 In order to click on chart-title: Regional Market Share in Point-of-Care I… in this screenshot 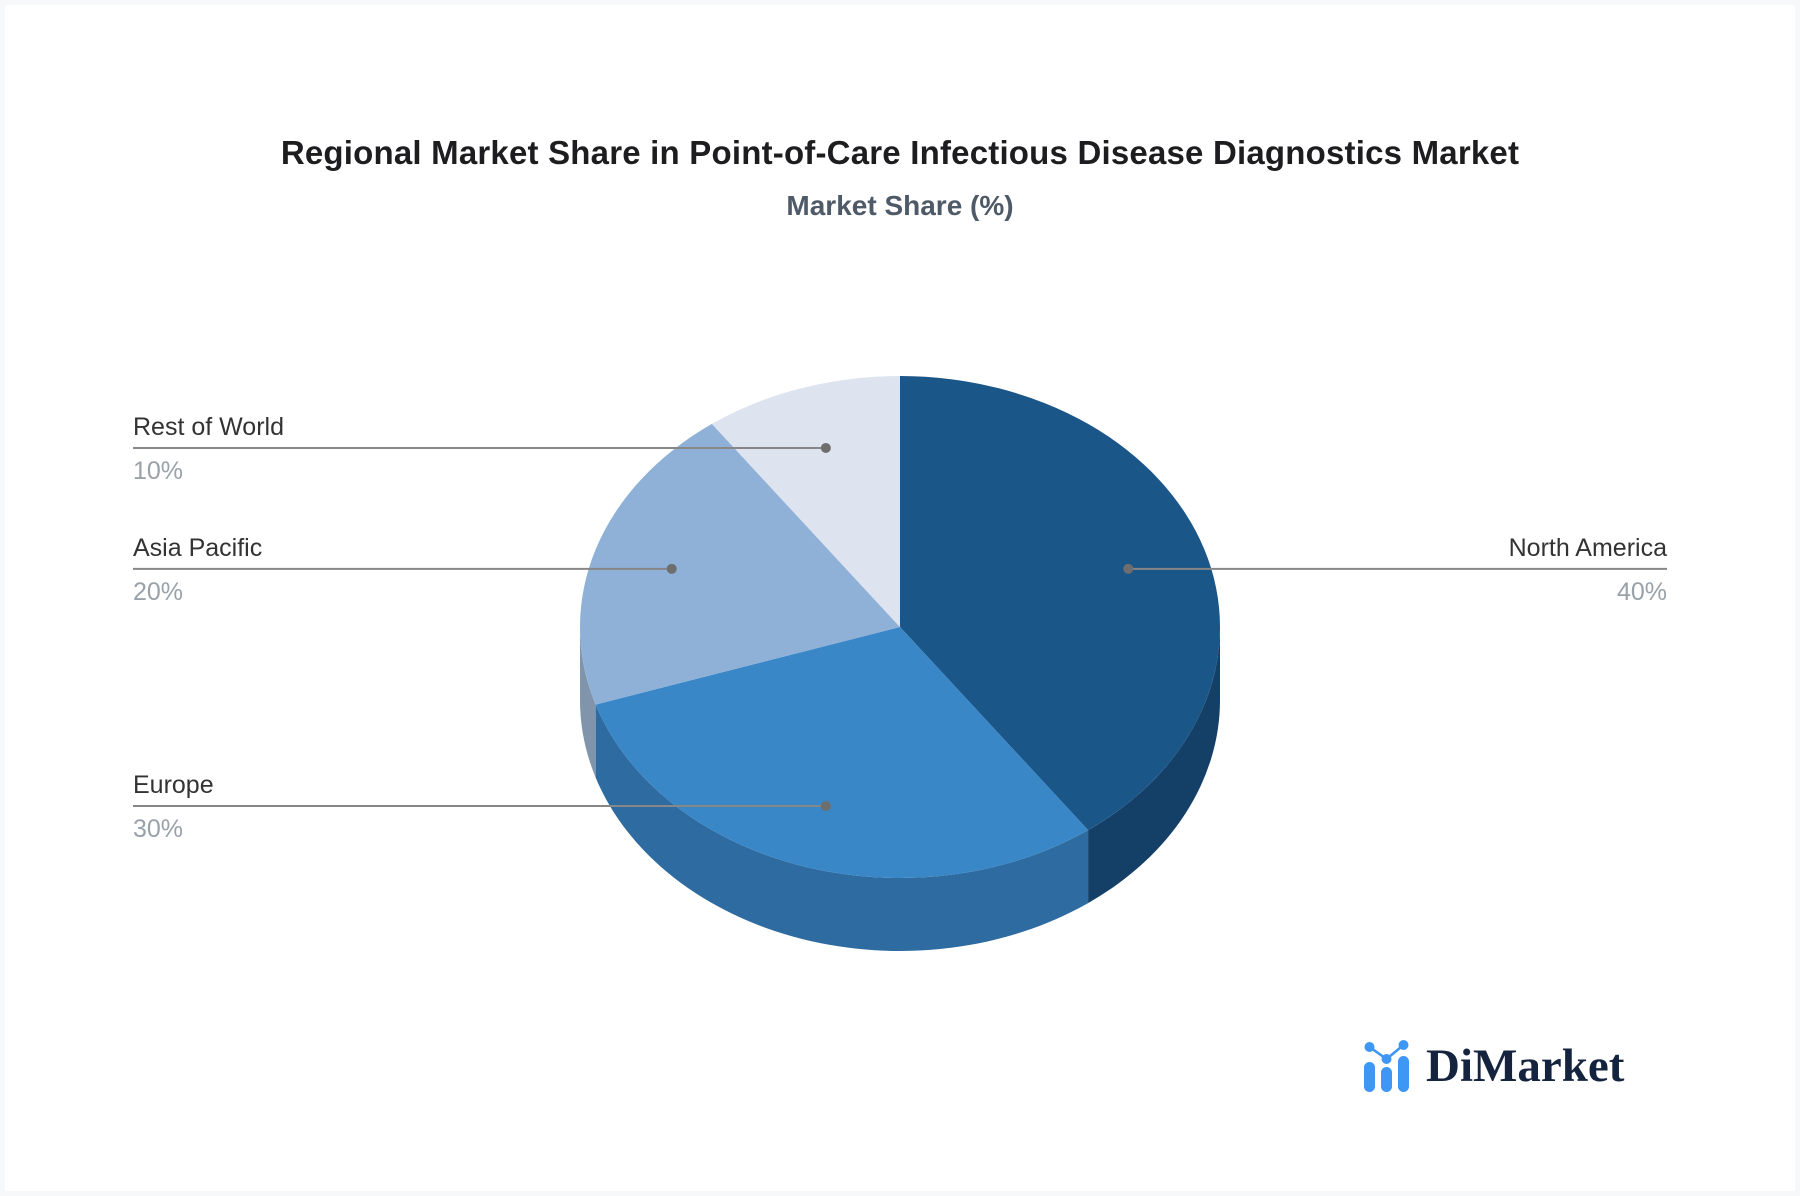, I will do `click(900, 152)`.